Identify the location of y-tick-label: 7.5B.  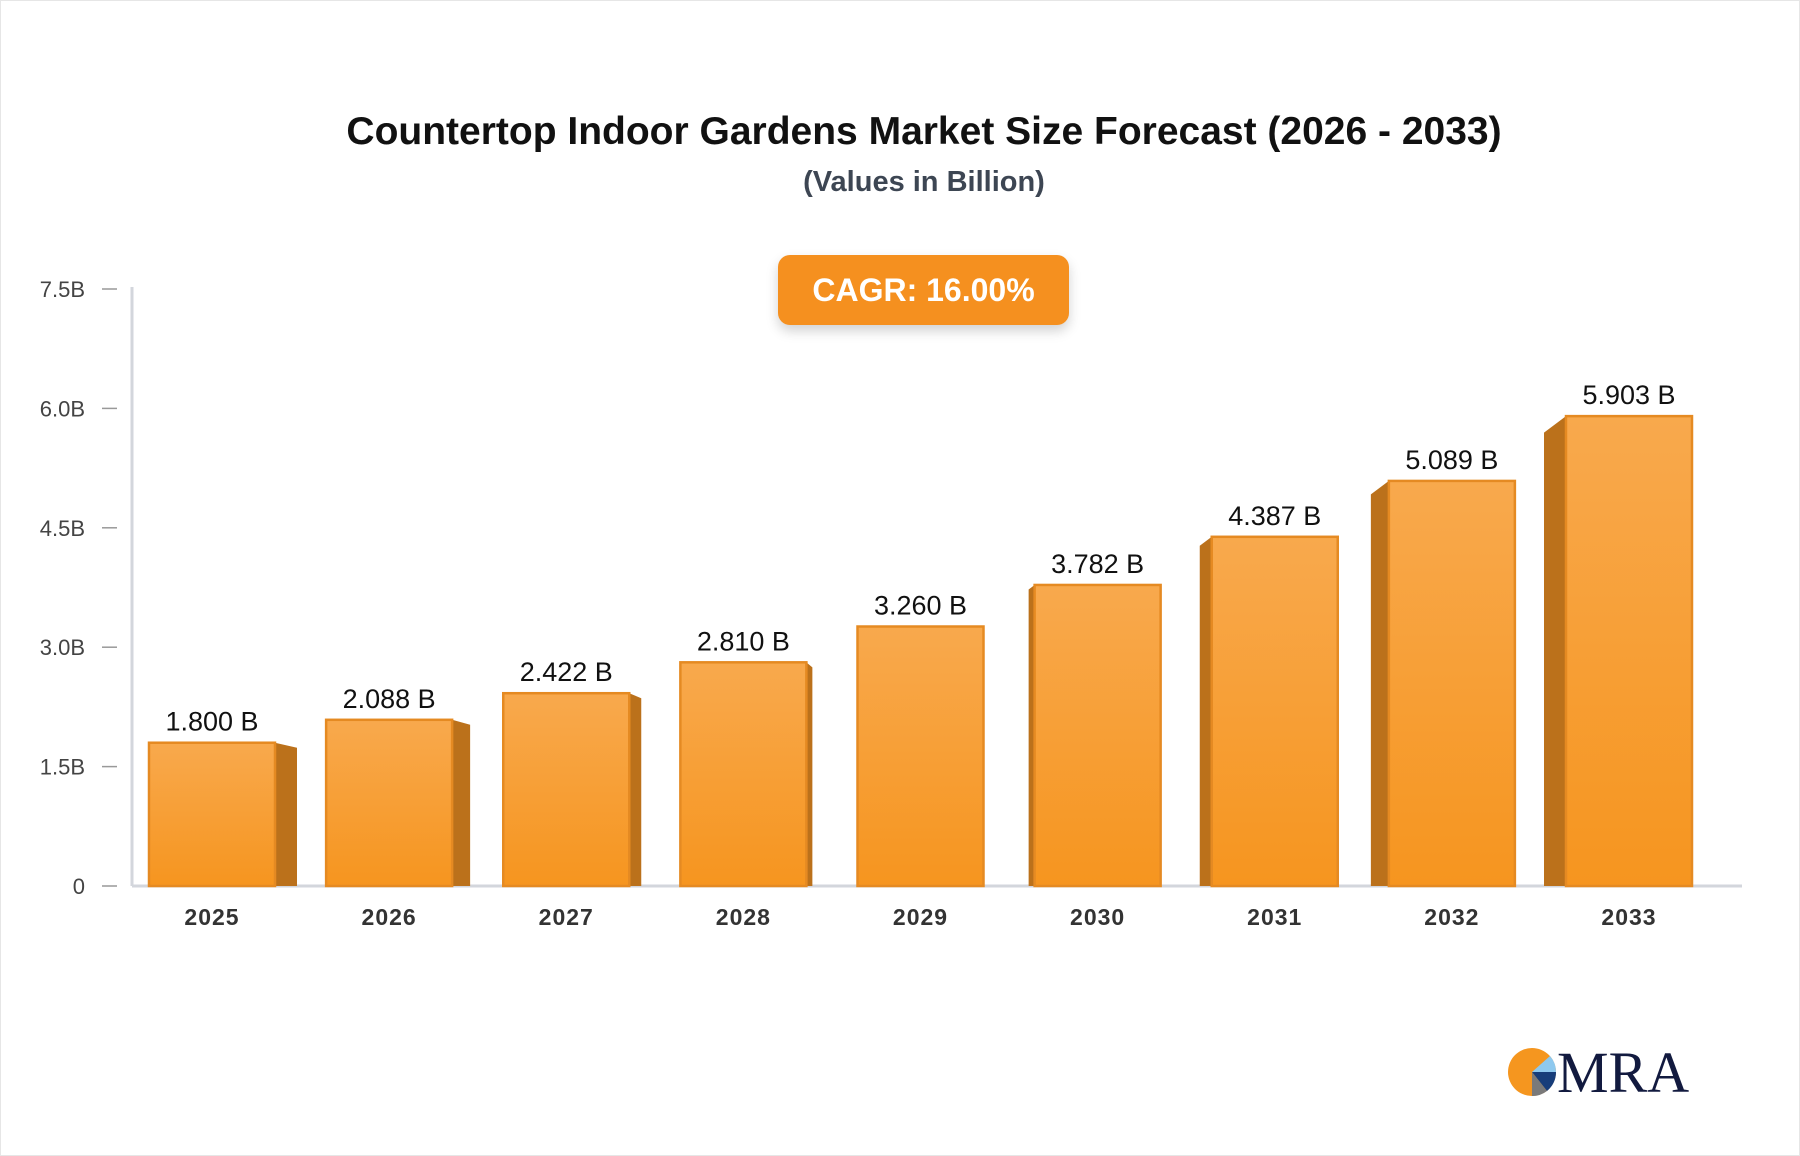
(62, 289).